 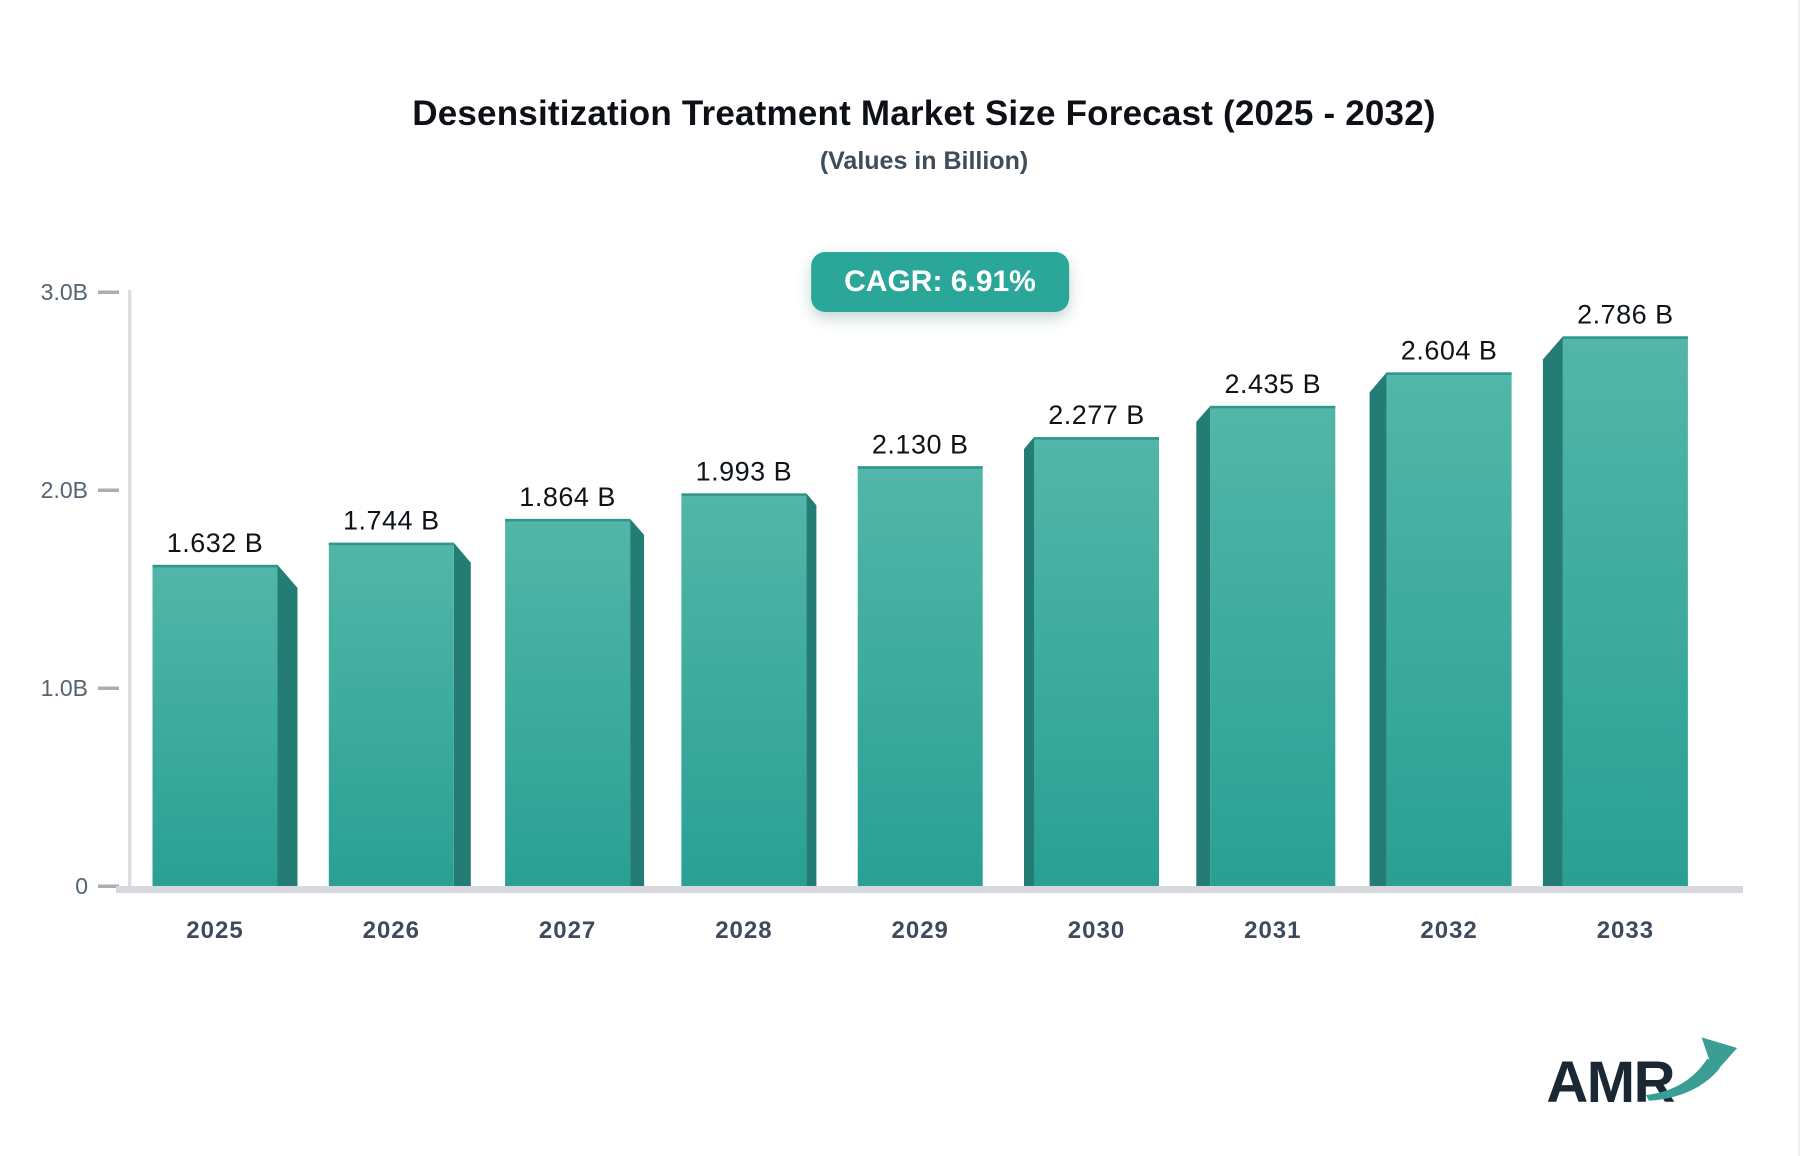 What do you see at coordinates (64, 490) in the screenshot?
I see `y-tick-label: 2.0B` at bounding box center [64, 490].